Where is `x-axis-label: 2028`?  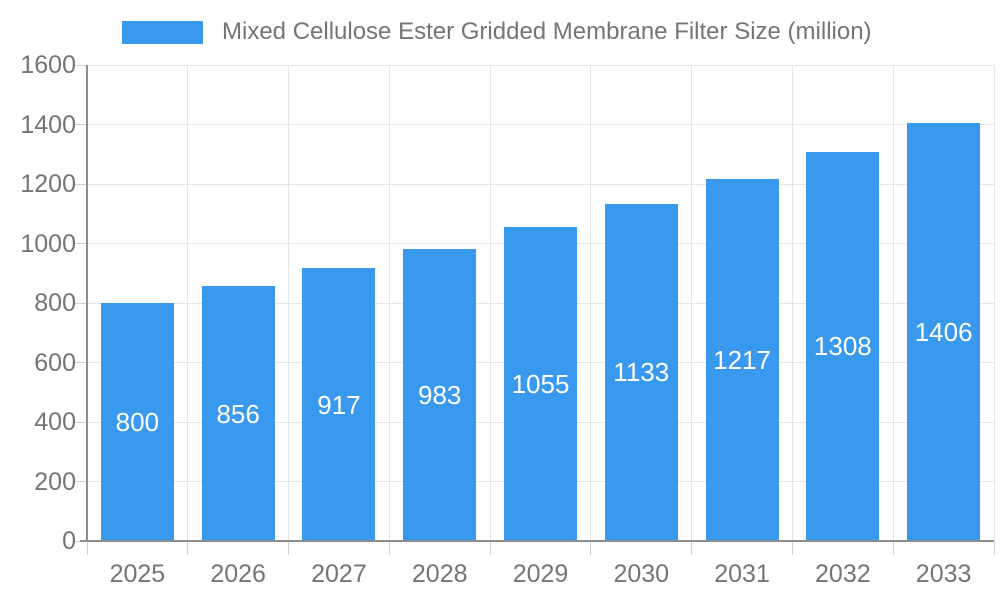
x-axis-label: 2028 is located at coordinates (439, 574).